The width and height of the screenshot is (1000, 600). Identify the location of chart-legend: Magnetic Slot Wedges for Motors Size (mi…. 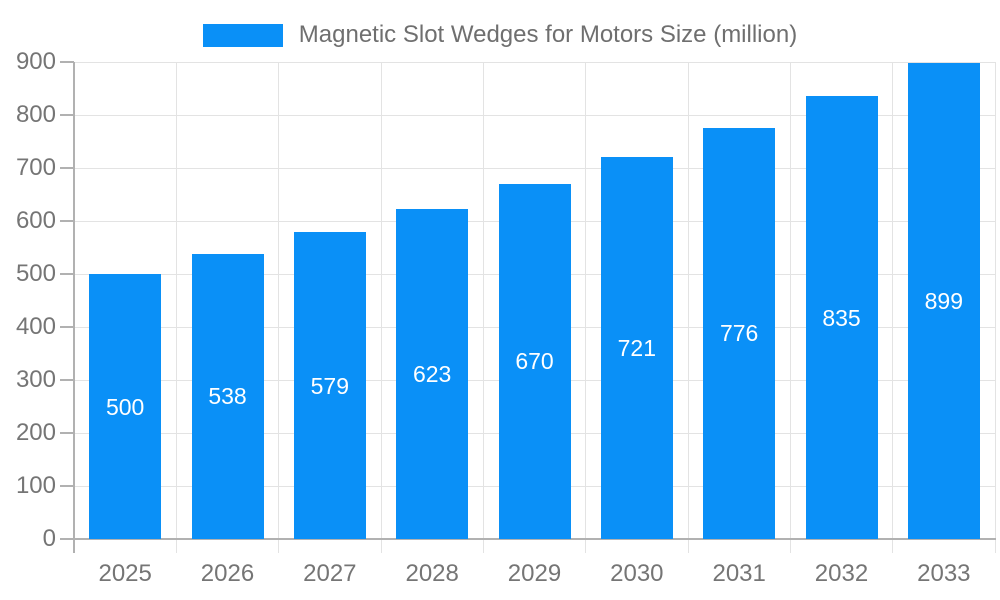
(500, 35).